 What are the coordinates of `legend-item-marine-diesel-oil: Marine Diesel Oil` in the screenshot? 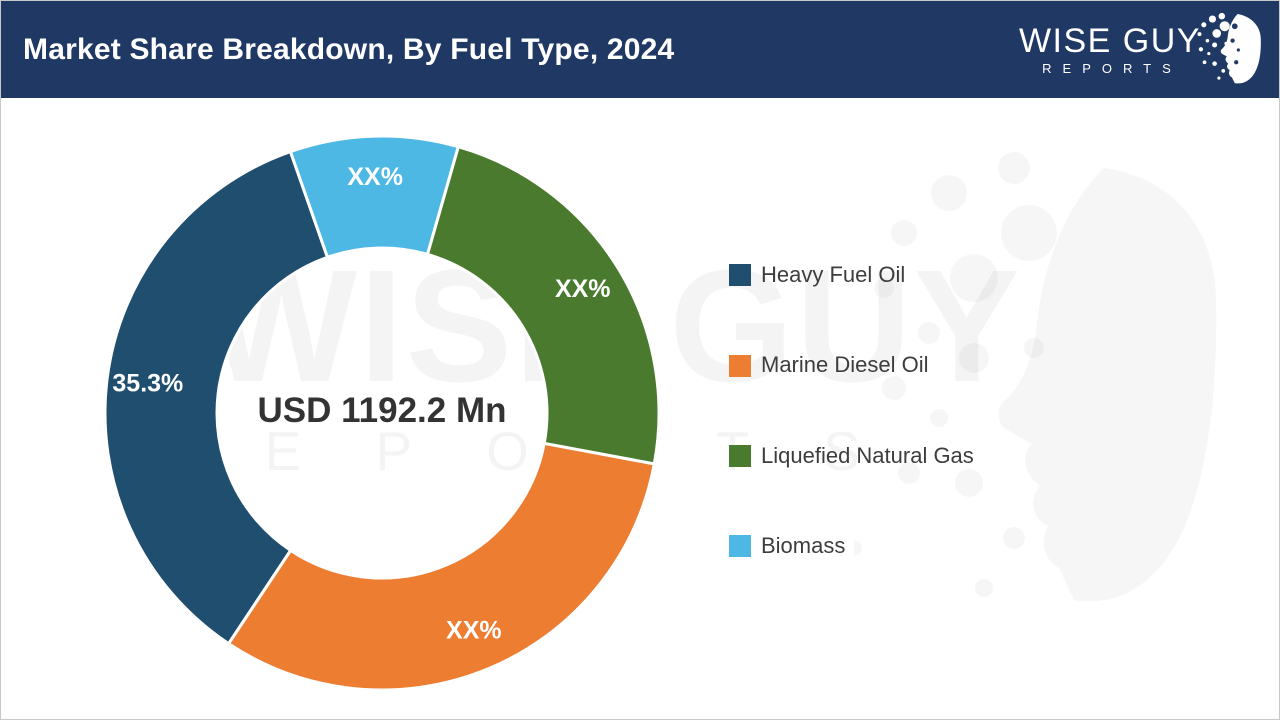 It's located at (851, 365).